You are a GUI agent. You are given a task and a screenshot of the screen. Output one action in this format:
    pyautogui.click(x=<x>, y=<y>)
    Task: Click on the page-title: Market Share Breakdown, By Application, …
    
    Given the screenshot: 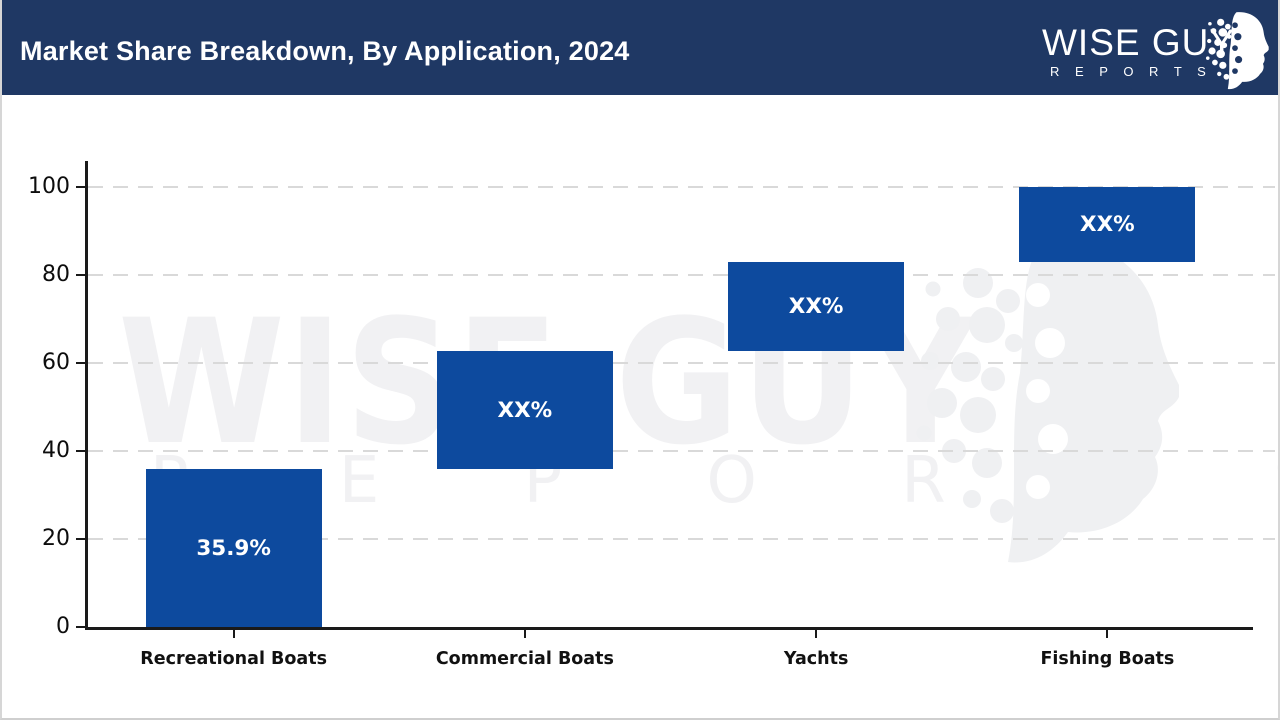 What is the action you would take?
    pyautogui.click(x=325, y=51)
    